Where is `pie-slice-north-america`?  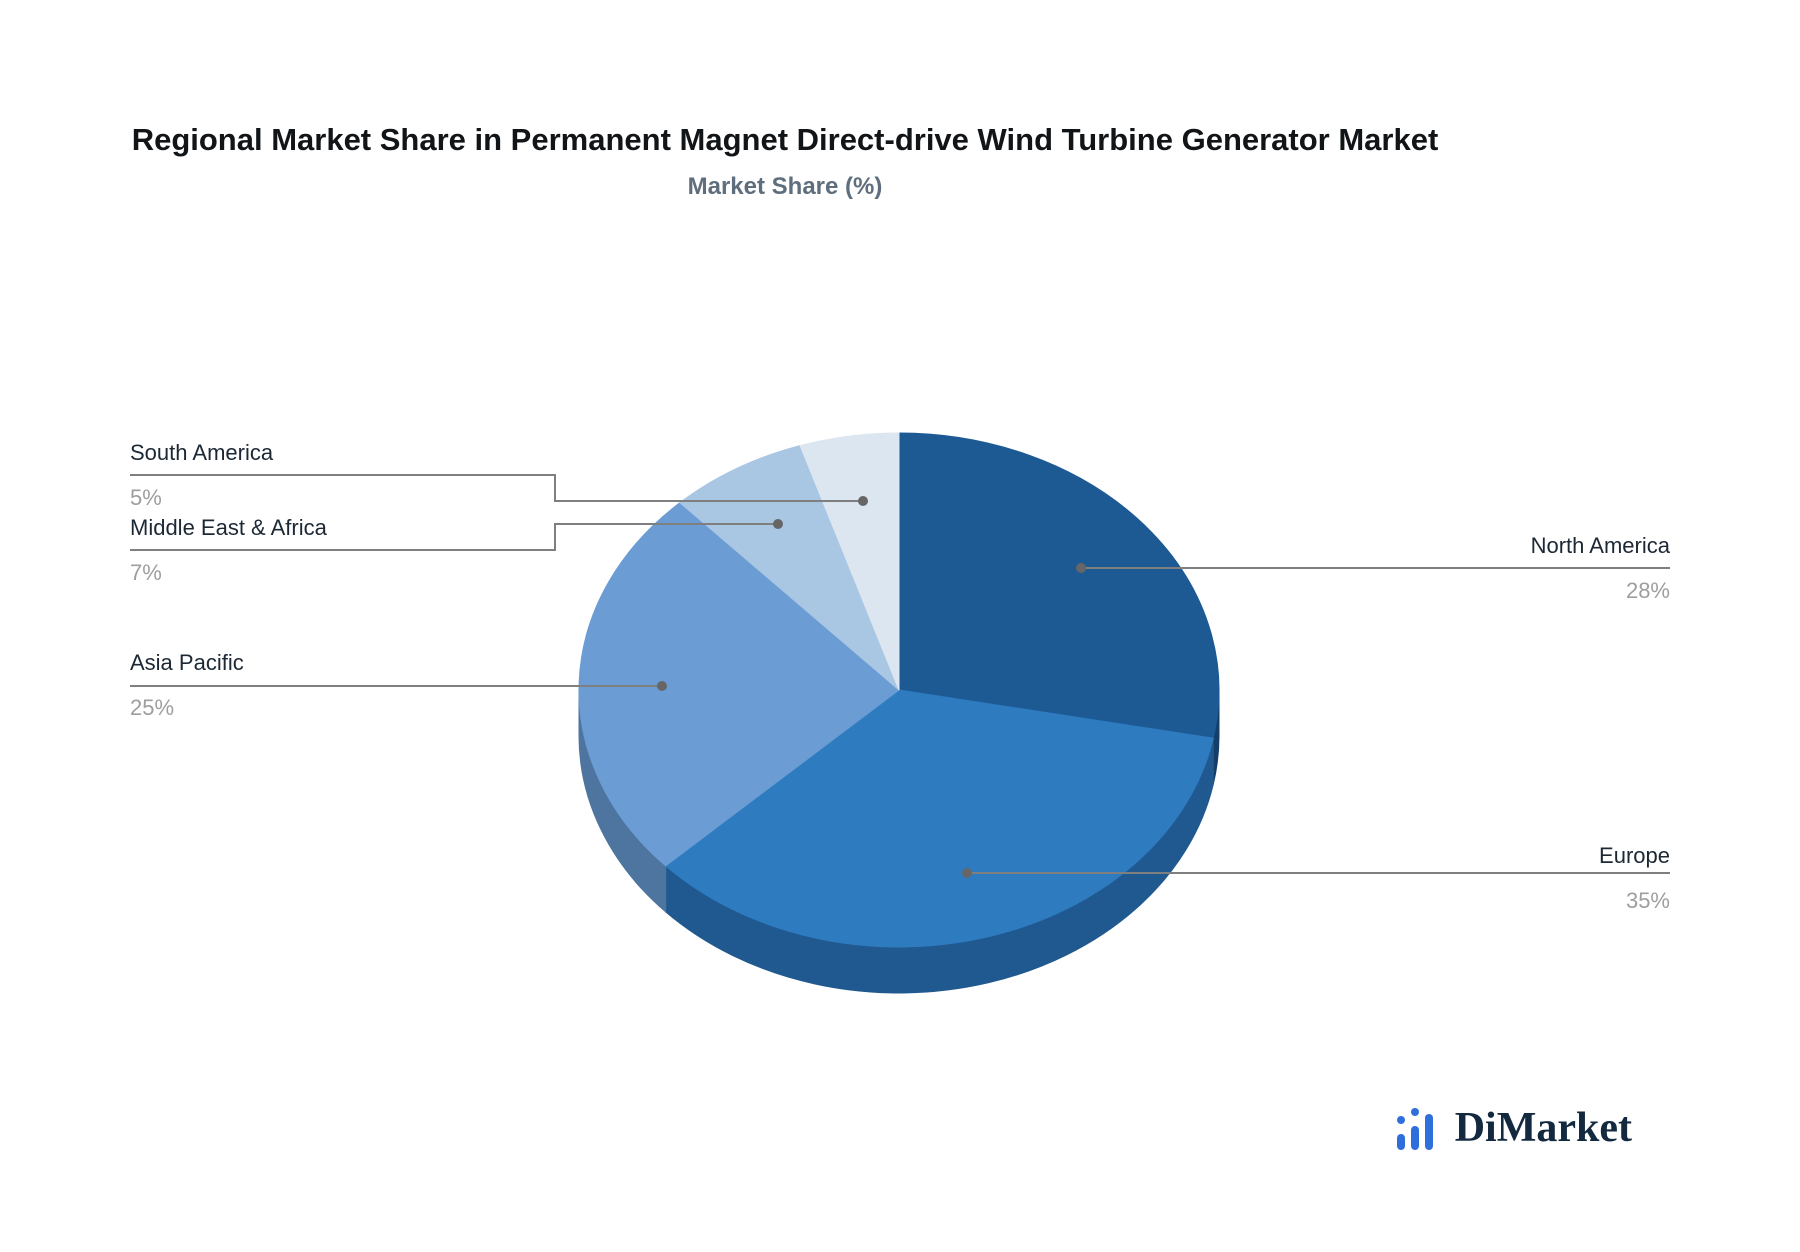 pie-slice-north-america is located at coordinates (1059, 585).